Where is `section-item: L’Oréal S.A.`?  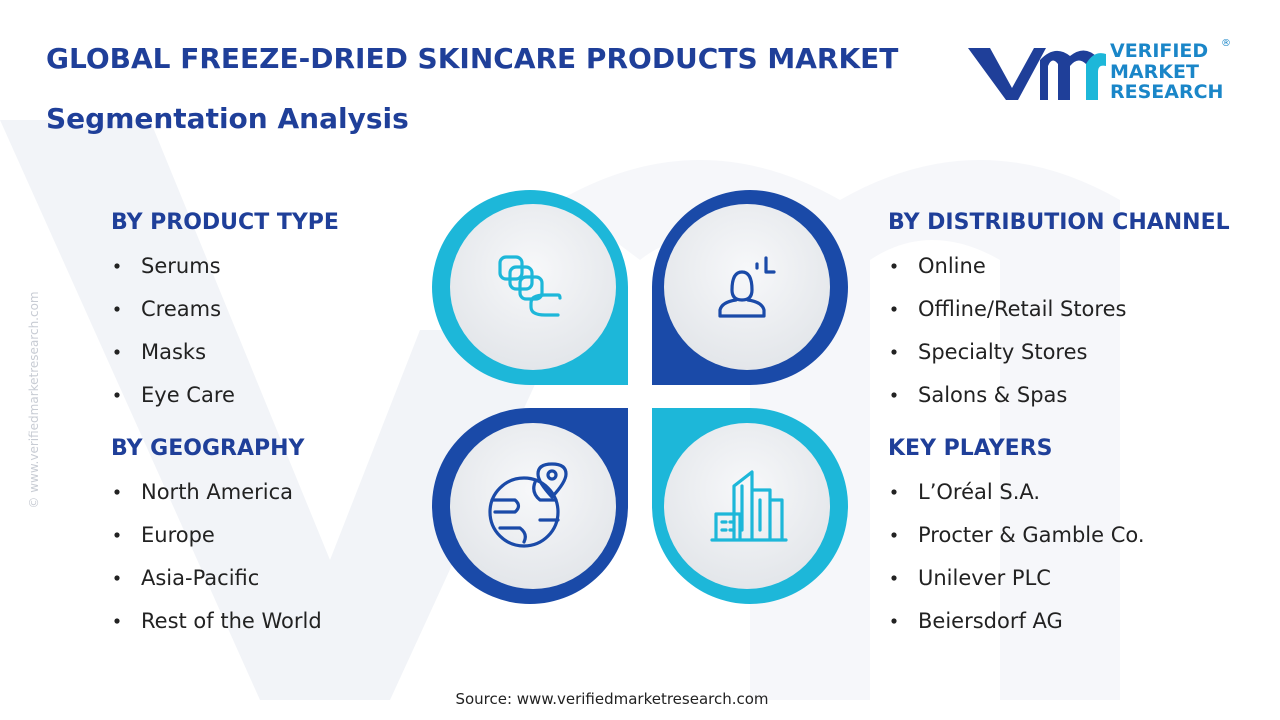
section-item: L’Oréal S.A. is located at coordinates (979, 492).